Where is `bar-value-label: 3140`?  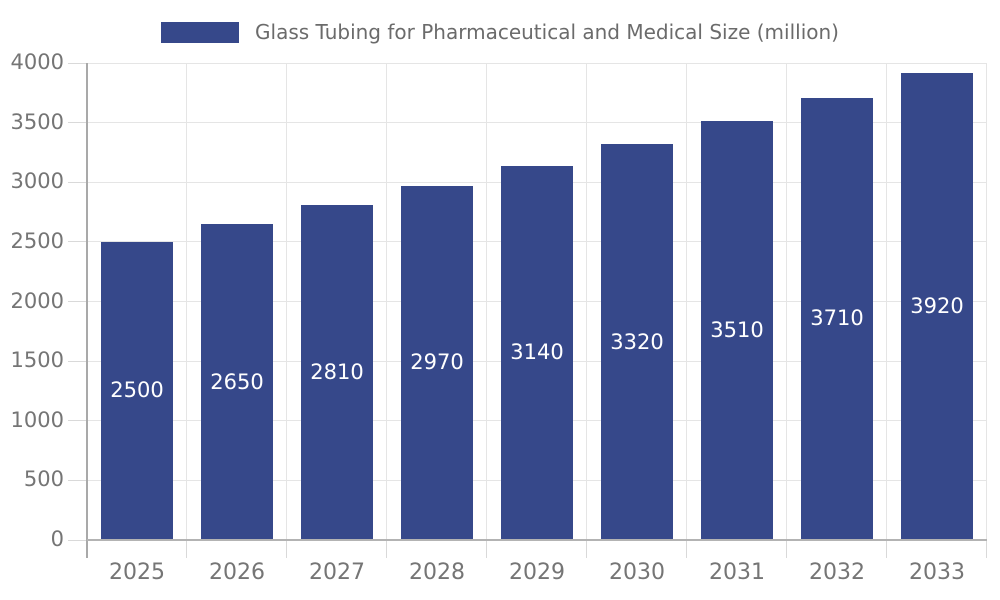 bar-value-label: 3140 is located at coordinates (537, 352).